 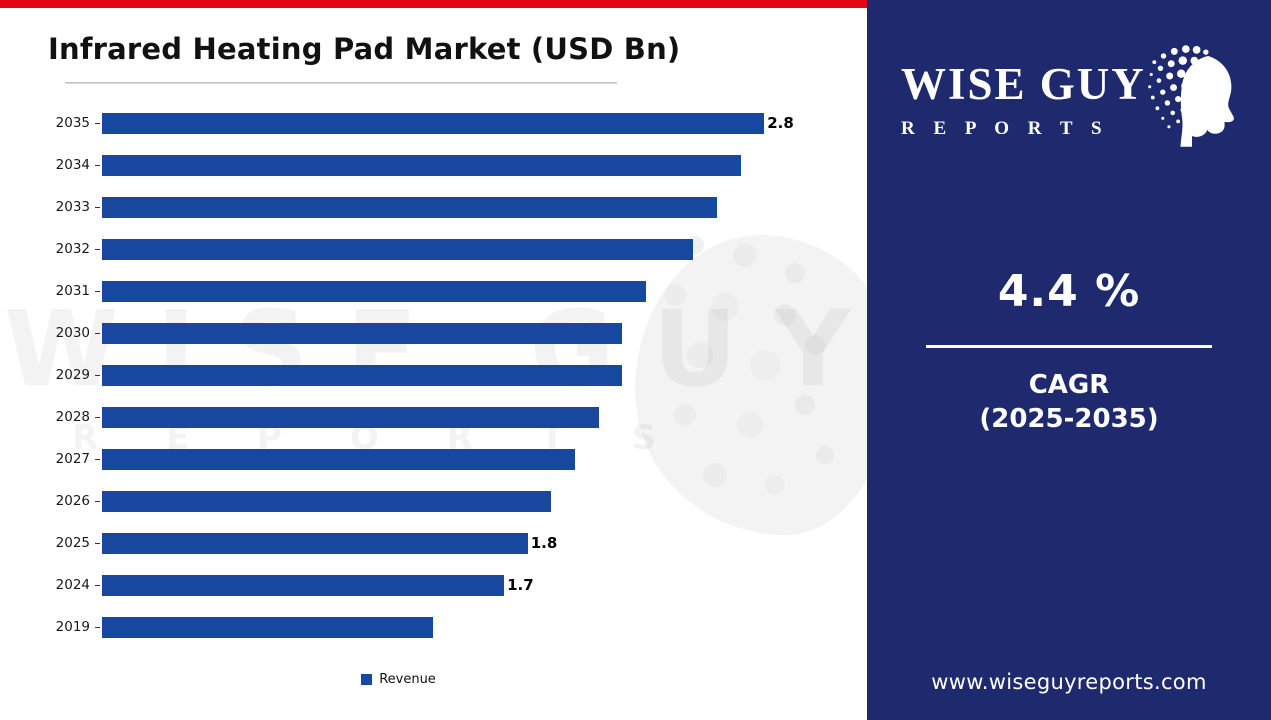 I want to click on bar-row: 2033, so click(x=443, y=207).